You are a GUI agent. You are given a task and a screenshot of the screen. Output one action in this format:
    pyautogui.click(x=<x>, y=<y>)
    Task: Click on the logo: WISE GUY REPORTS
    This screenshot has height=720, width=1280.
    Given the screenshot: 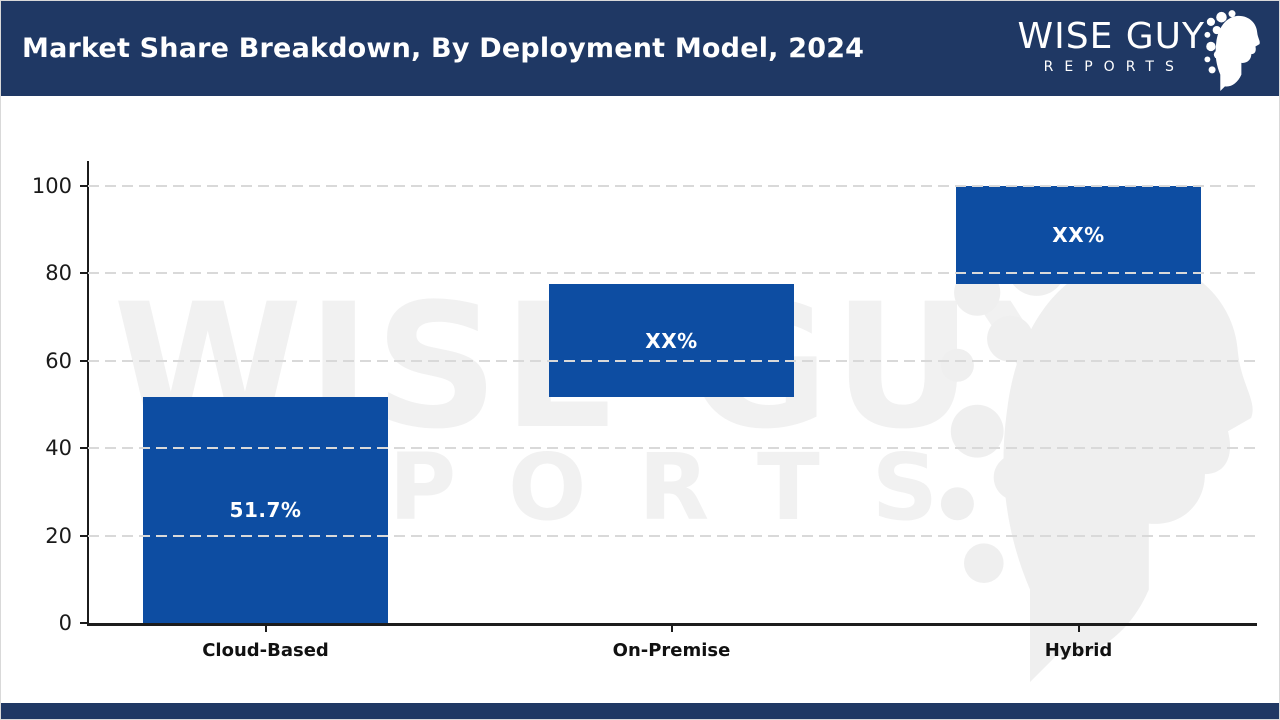 What is the action you would take?
    pyautogui.click(x=1142, y=49)
    